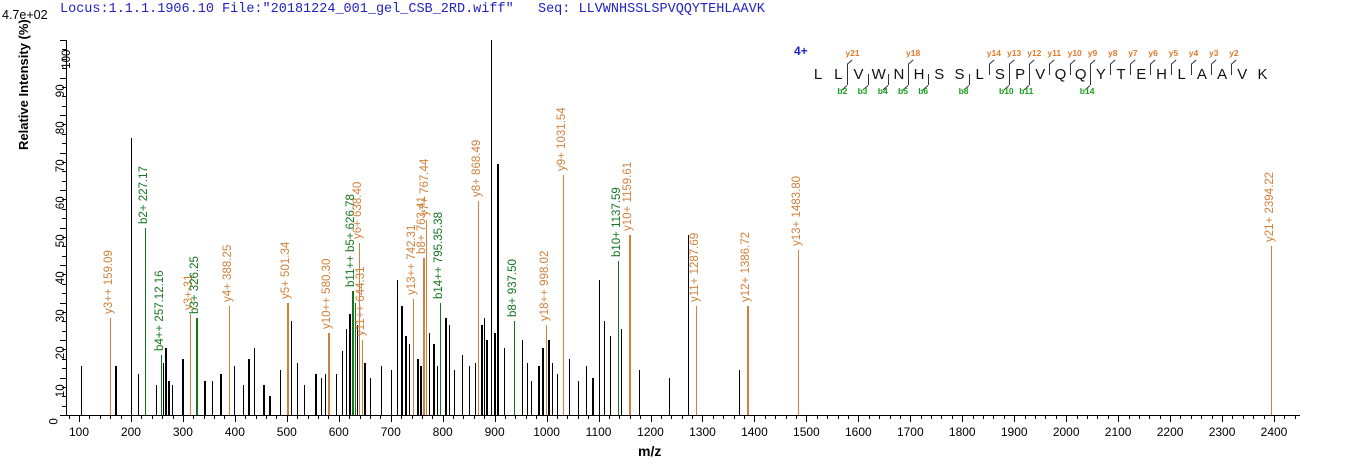 Image resolution: width=1362 pixels, height=473 pixels. What do you see at coordinates (1026, 91) in the screenshot?
I see `b-ion-label: b11` at bounding box center [1026, 91].